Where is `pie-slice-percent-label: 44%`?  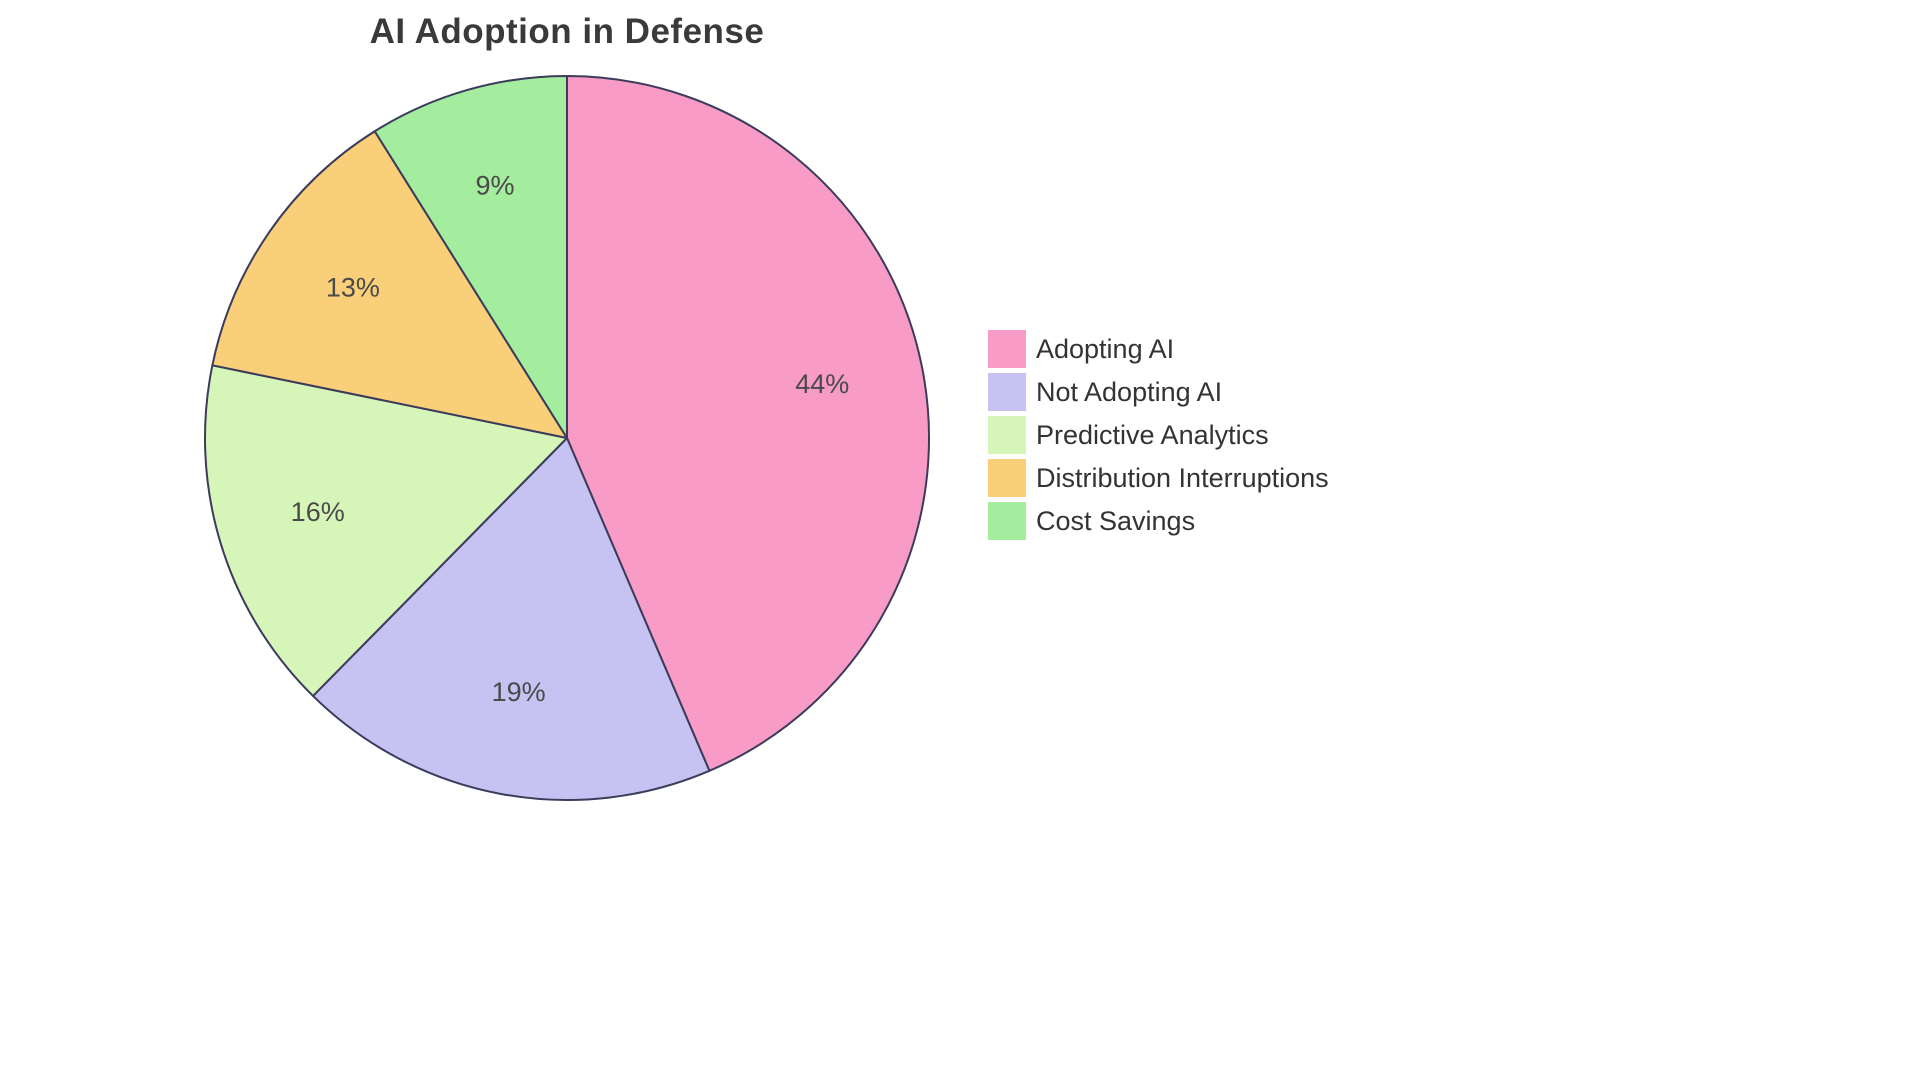
pie-slice-percent-label: 44% is located at coordinates (822, 384).